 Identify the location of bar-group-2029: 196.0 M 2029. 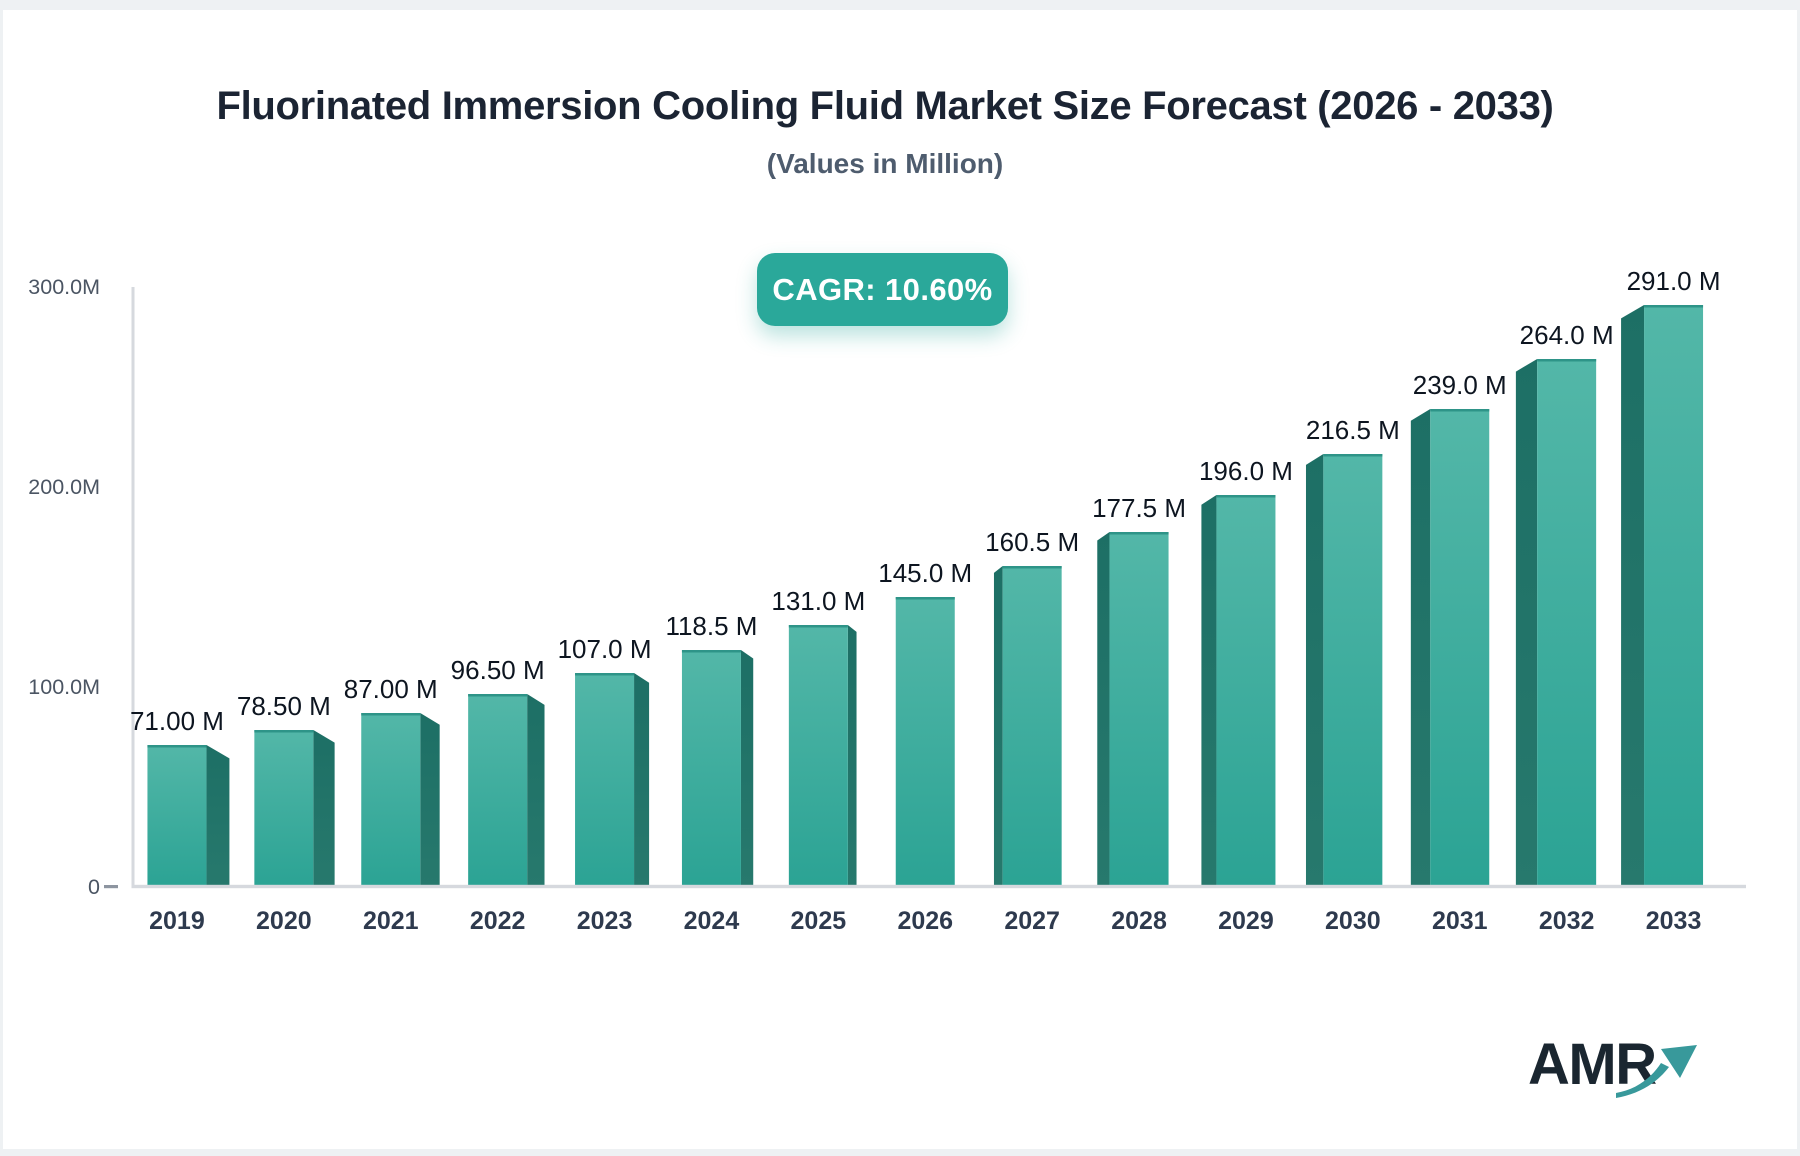
(1246, 695).